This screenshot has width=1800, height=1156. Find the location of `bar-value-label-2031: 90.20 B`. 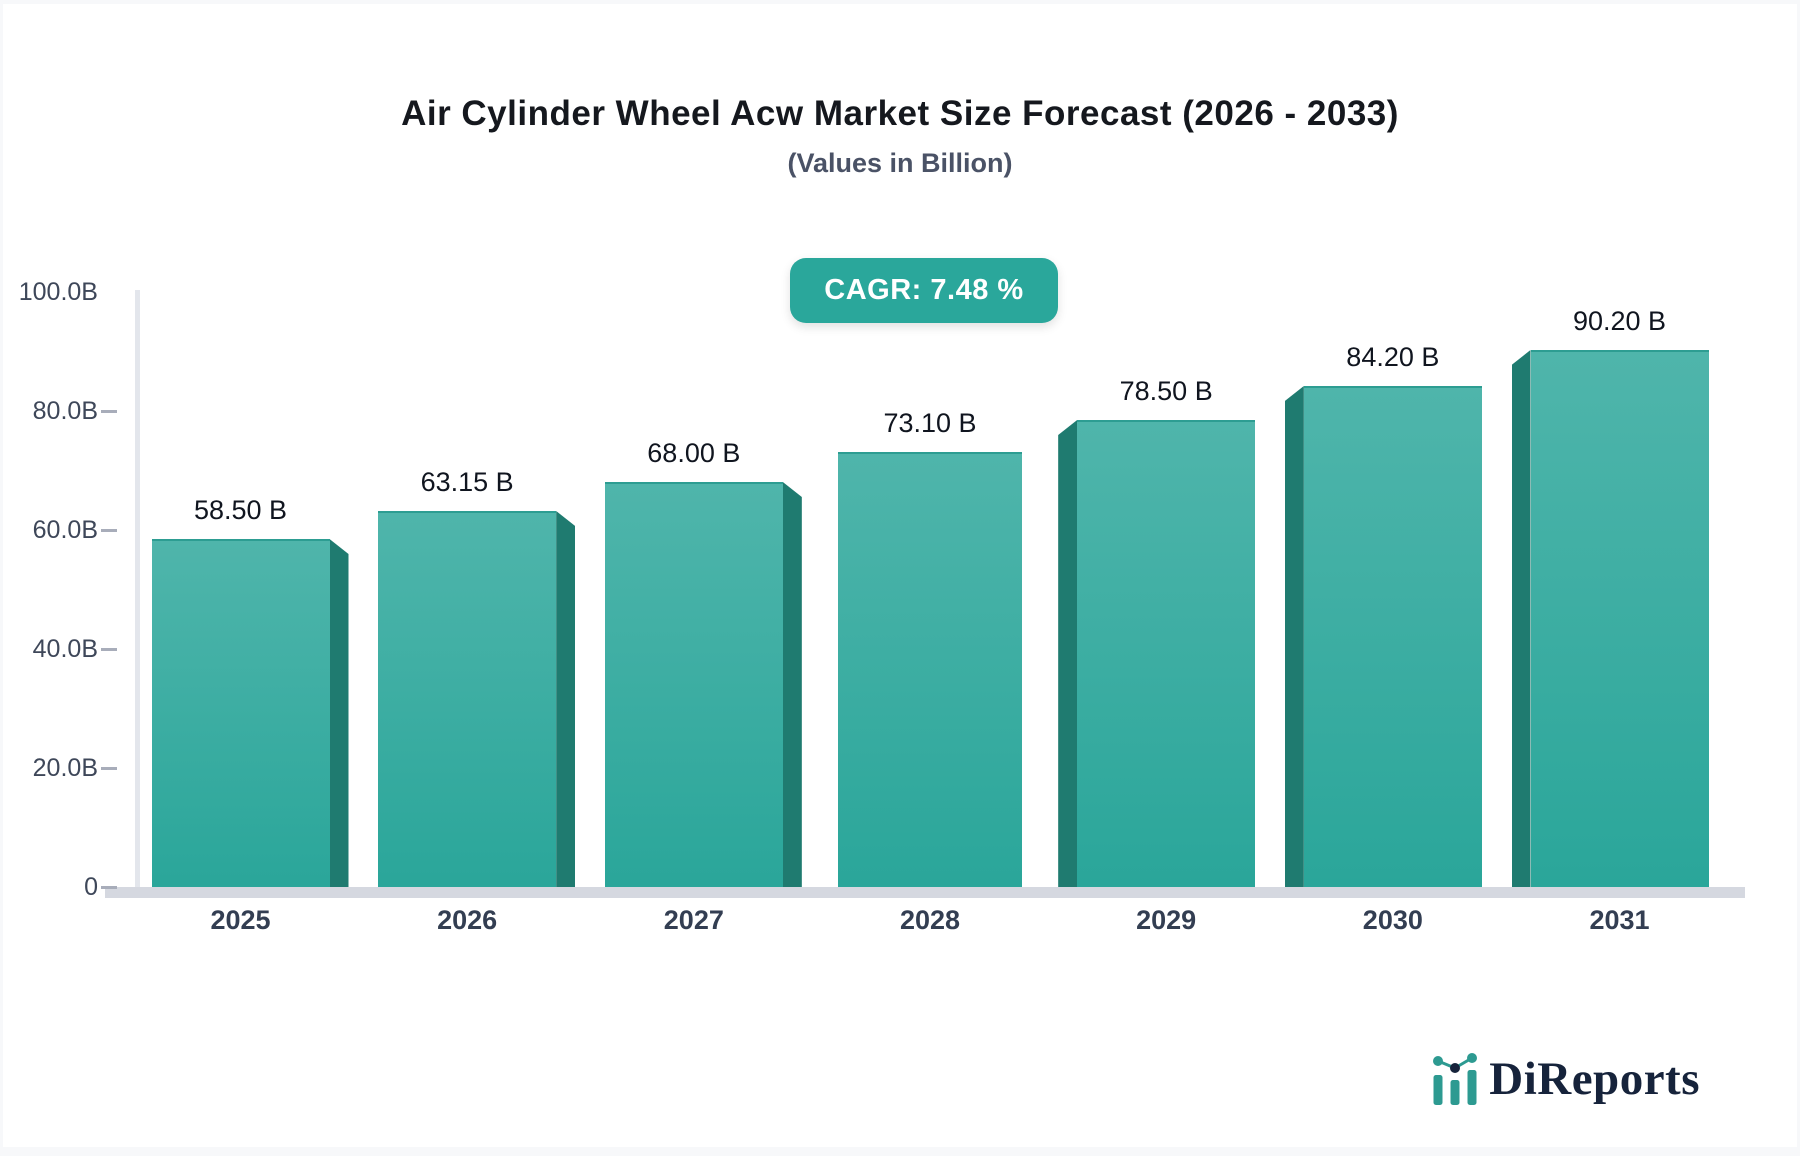

bar-value-label-2031: 90.20 B is located at coordinates (1619, 321).